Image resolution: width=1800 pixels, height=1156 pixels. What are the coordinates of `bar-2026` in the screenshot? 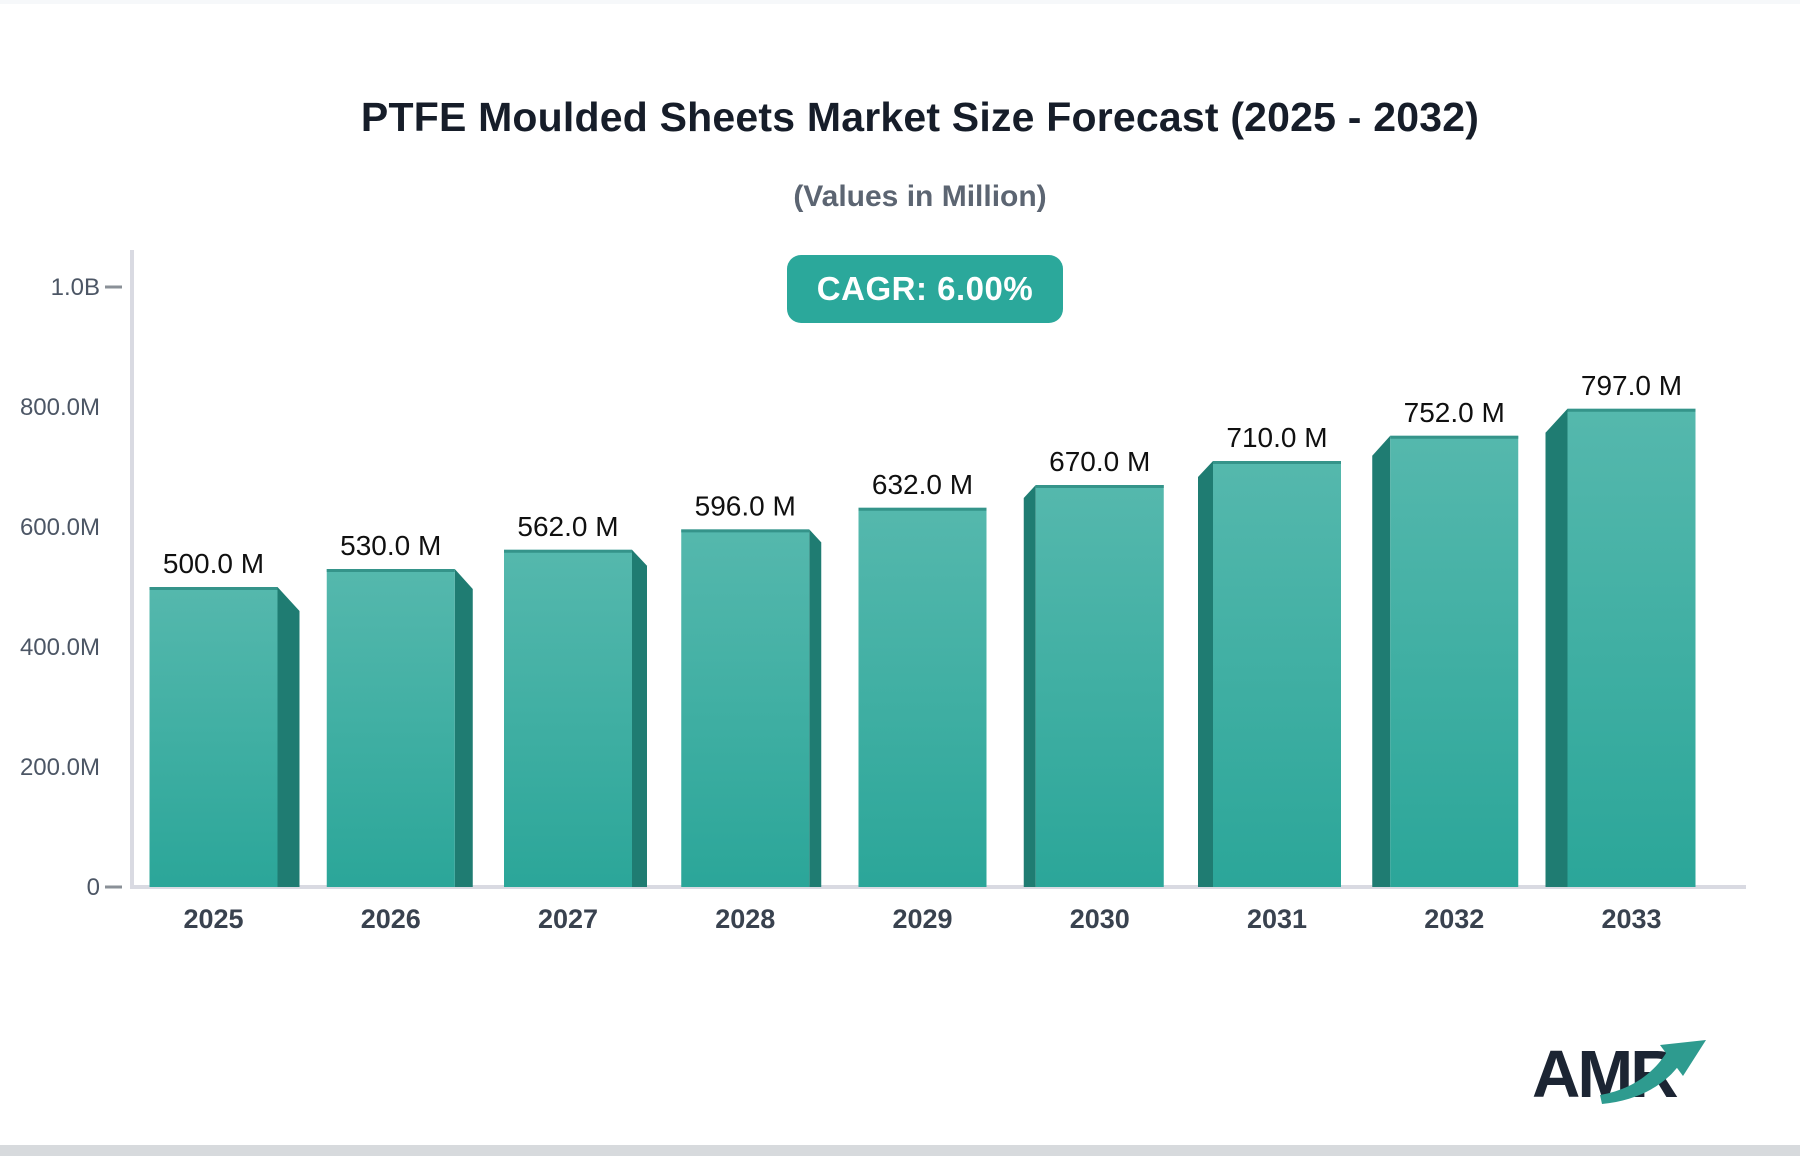 It's located at (390, 728).